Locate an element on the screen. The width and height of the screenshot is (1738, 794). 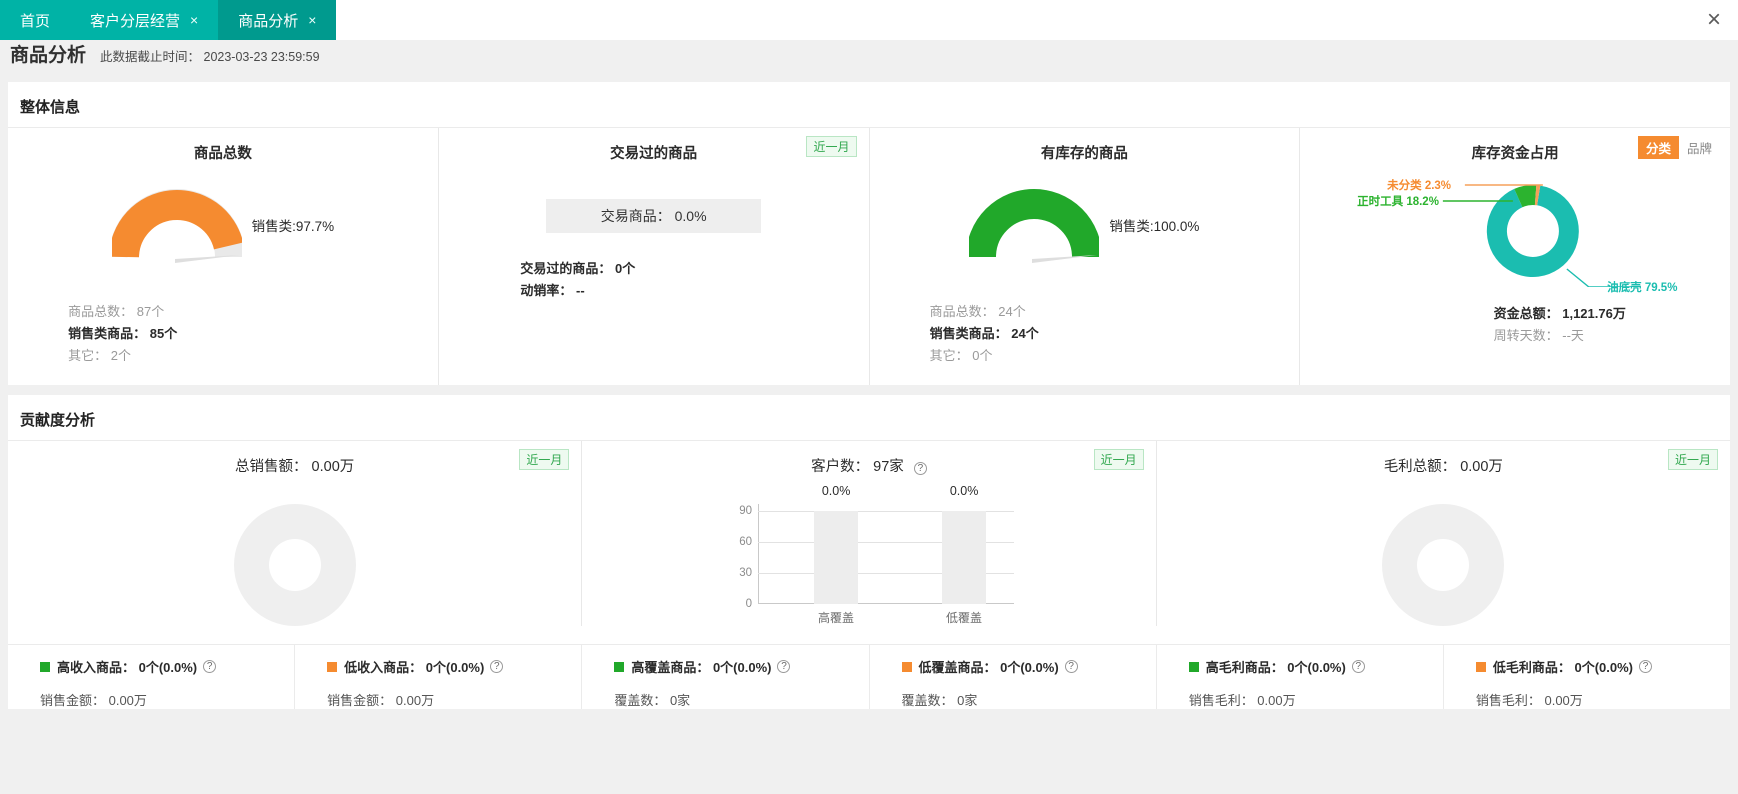
donut-chart-inventory-capital: 未分类 2.3% 正时工具 18.2% 油底壳 79.5% is located at coordinates (1515, 231).